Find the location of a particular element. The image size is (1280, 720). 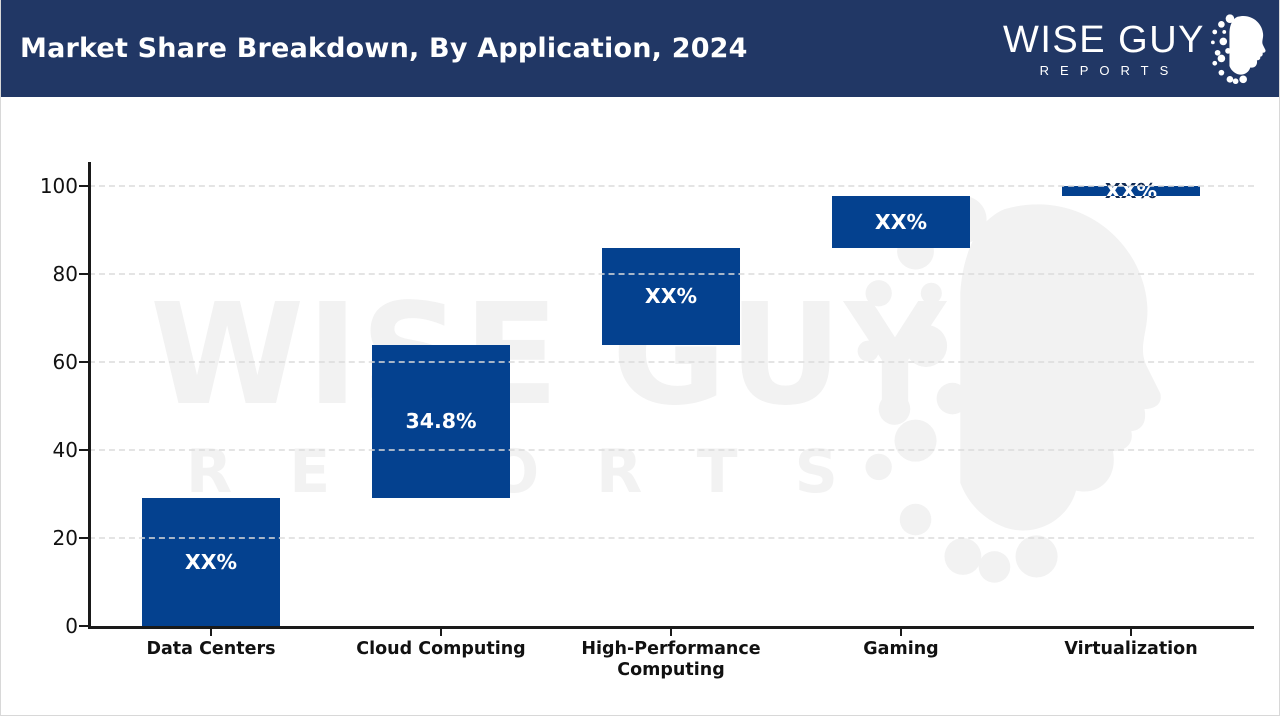

brand-logo-text: WISE GUY REPORTS is located at coordinates (1104, 49).